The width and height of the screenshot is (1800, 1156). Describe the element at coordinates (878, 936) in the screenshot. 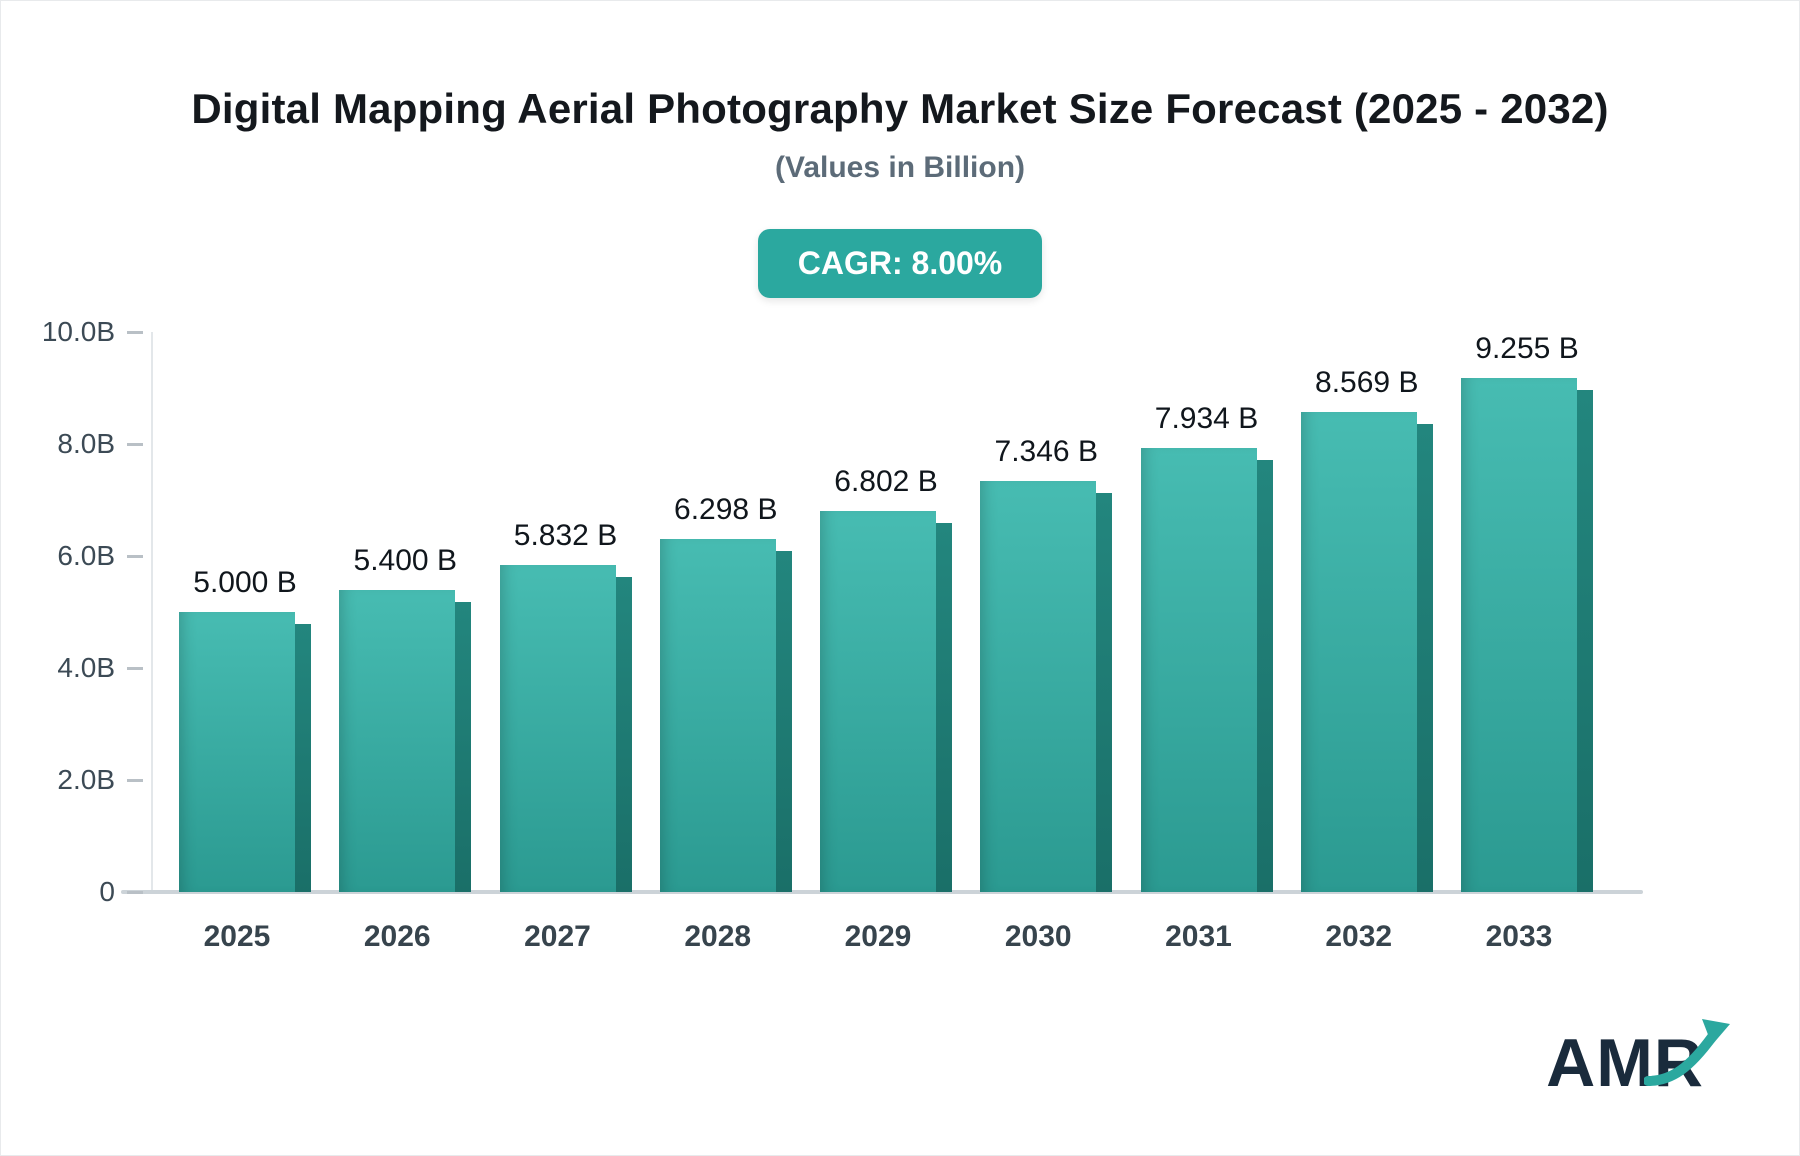

I see `x-axis-label: 2029` at that location.